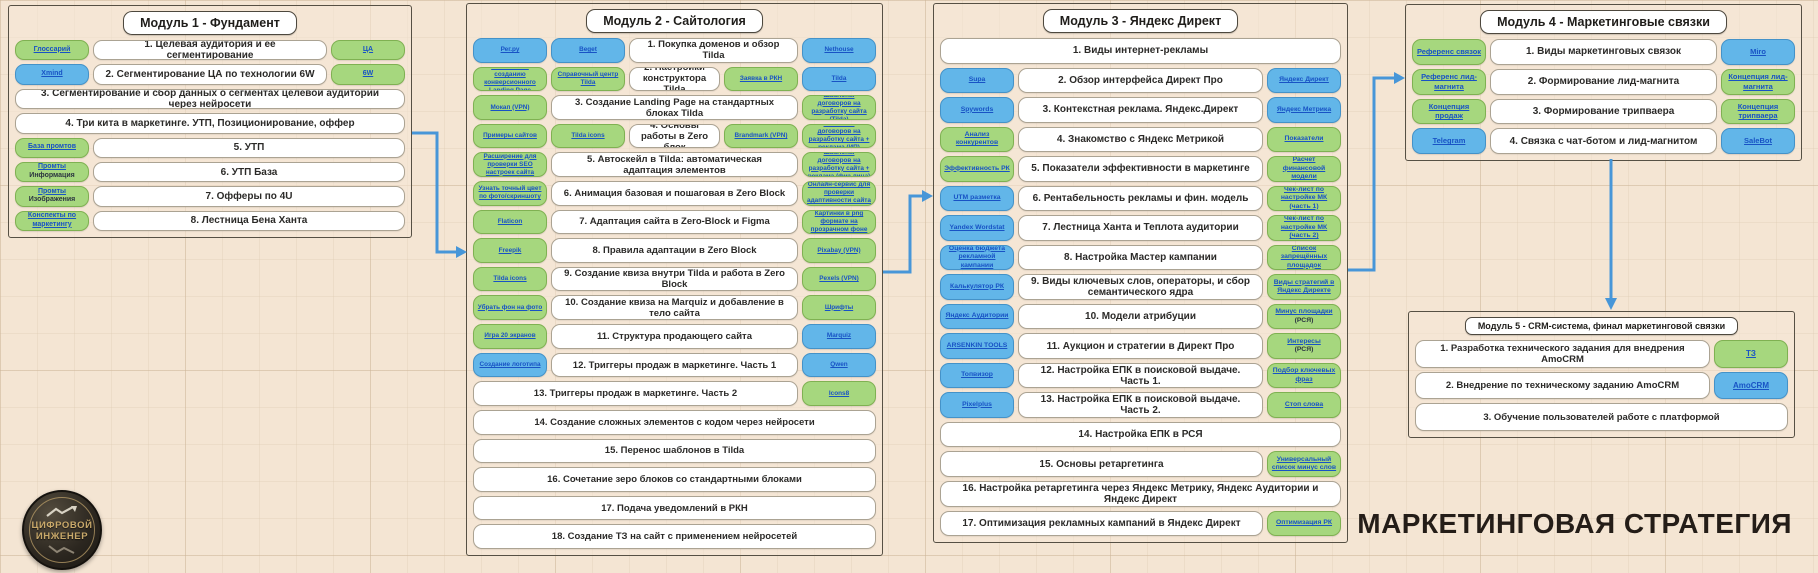 Image resolution: width=1818 pixels, height=573 pixels. I want to click on lesson-card: 7. Лестница Ханта и Теплота аудитории, so click(1140, 228).